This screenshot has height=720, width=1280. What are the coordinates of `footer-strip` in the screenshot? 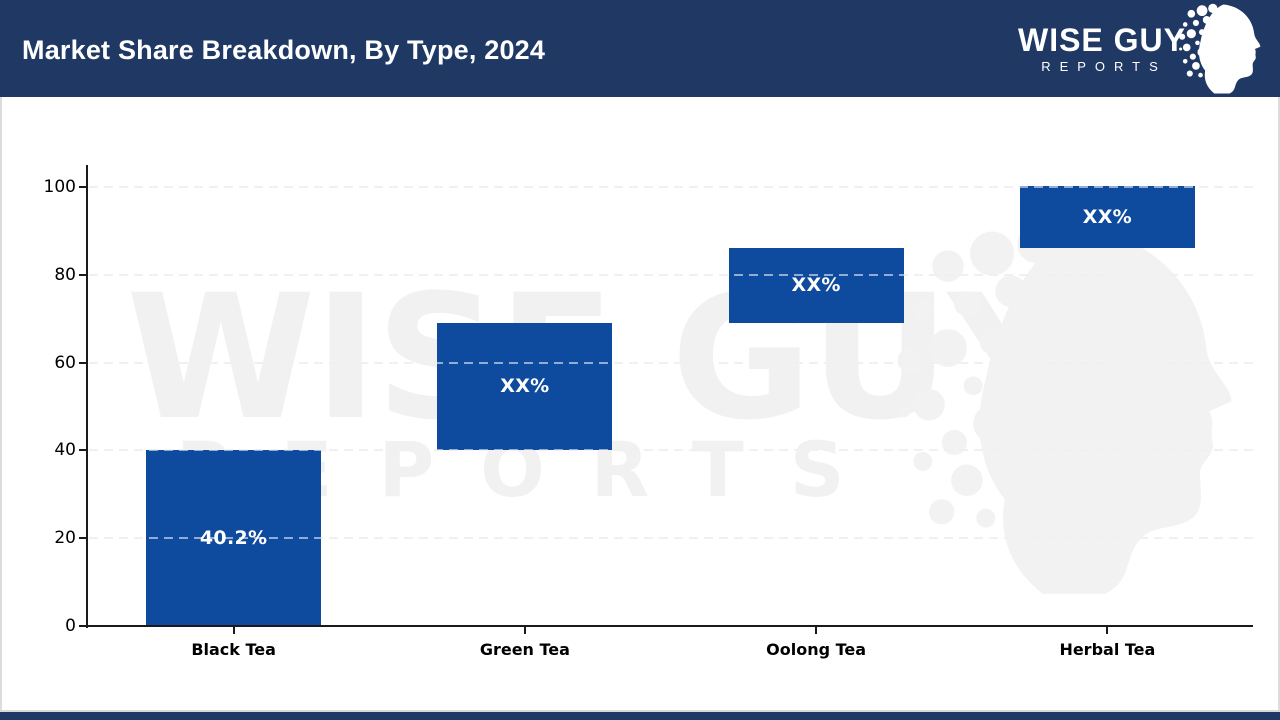 It's located at (640, 716).